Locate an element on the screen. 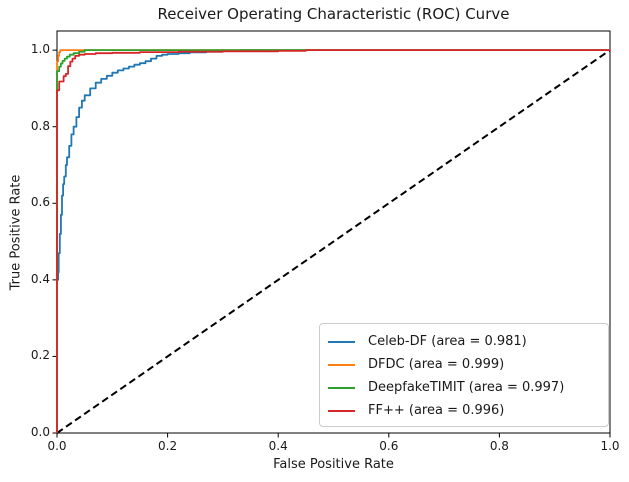 The height and width of the screenshot is (482, 629). legend-item: FF++ (area = 0.996) is located at coordinates (464, 410).